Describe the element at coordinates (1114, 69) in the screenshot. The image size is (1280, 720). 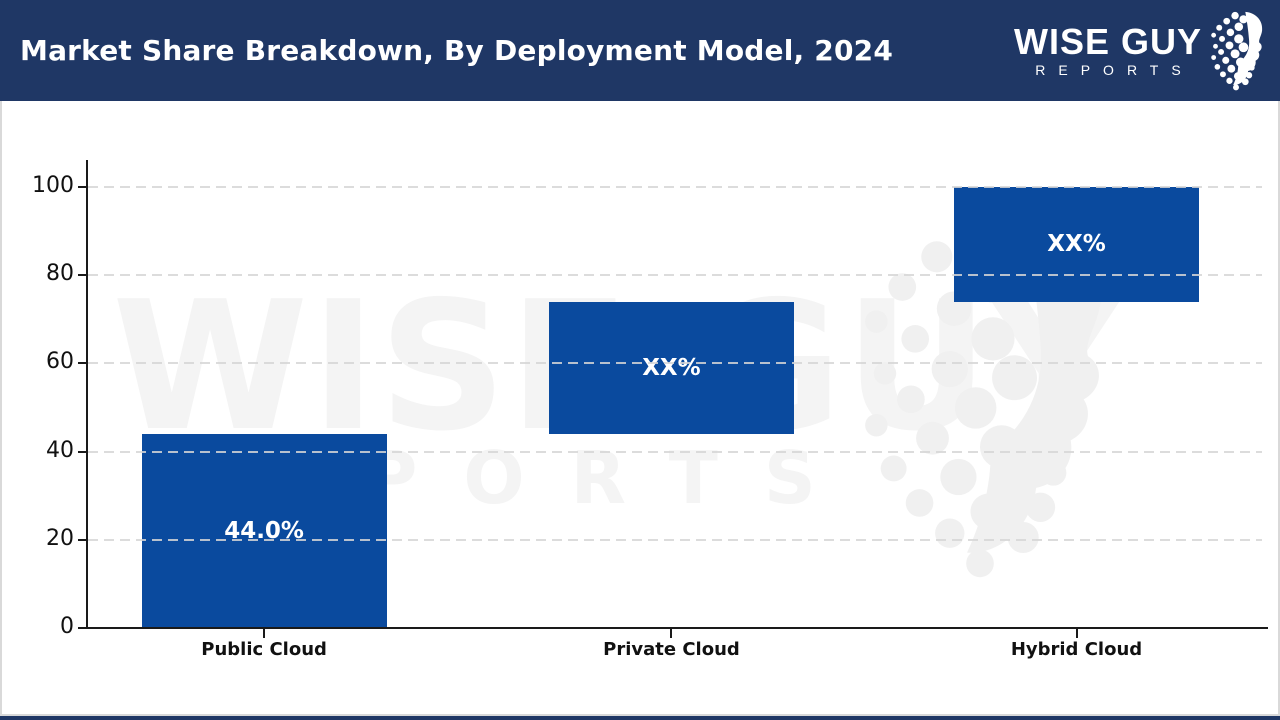
I see `wiseguy-logo-sub: REPORTS` at that location.